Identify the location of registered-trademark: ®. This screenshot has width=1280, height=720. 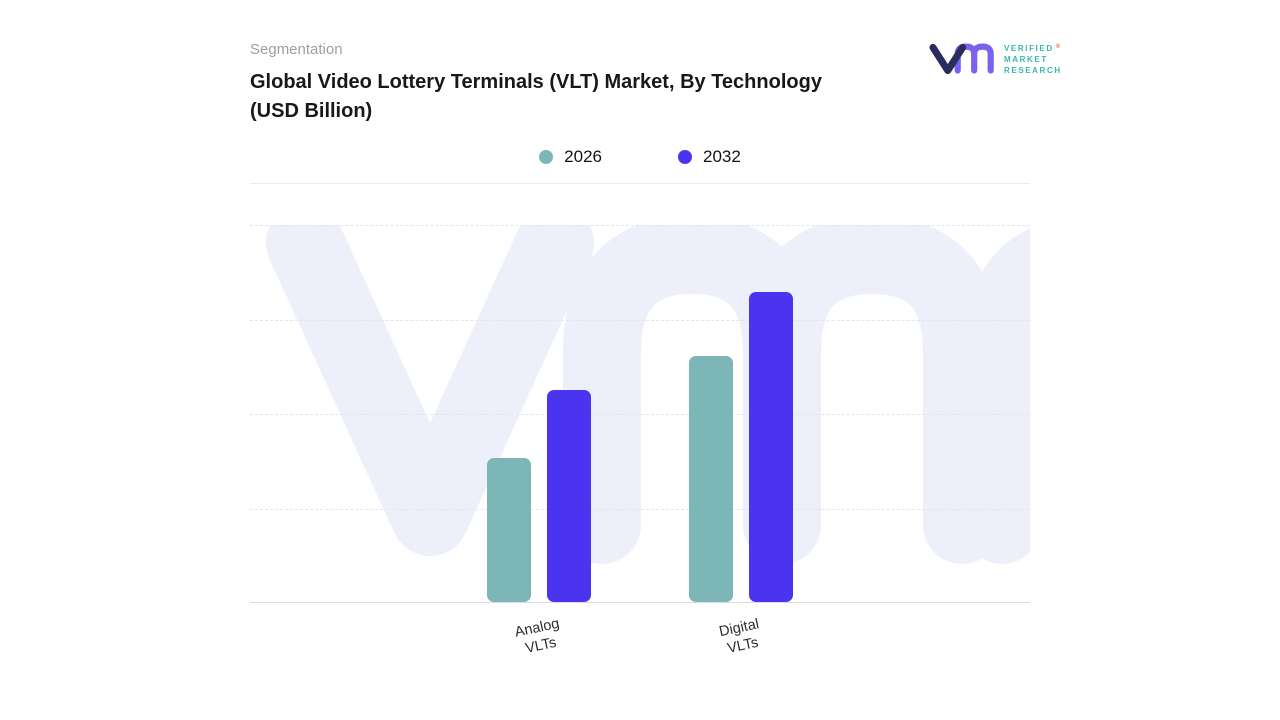
(1058, 46).